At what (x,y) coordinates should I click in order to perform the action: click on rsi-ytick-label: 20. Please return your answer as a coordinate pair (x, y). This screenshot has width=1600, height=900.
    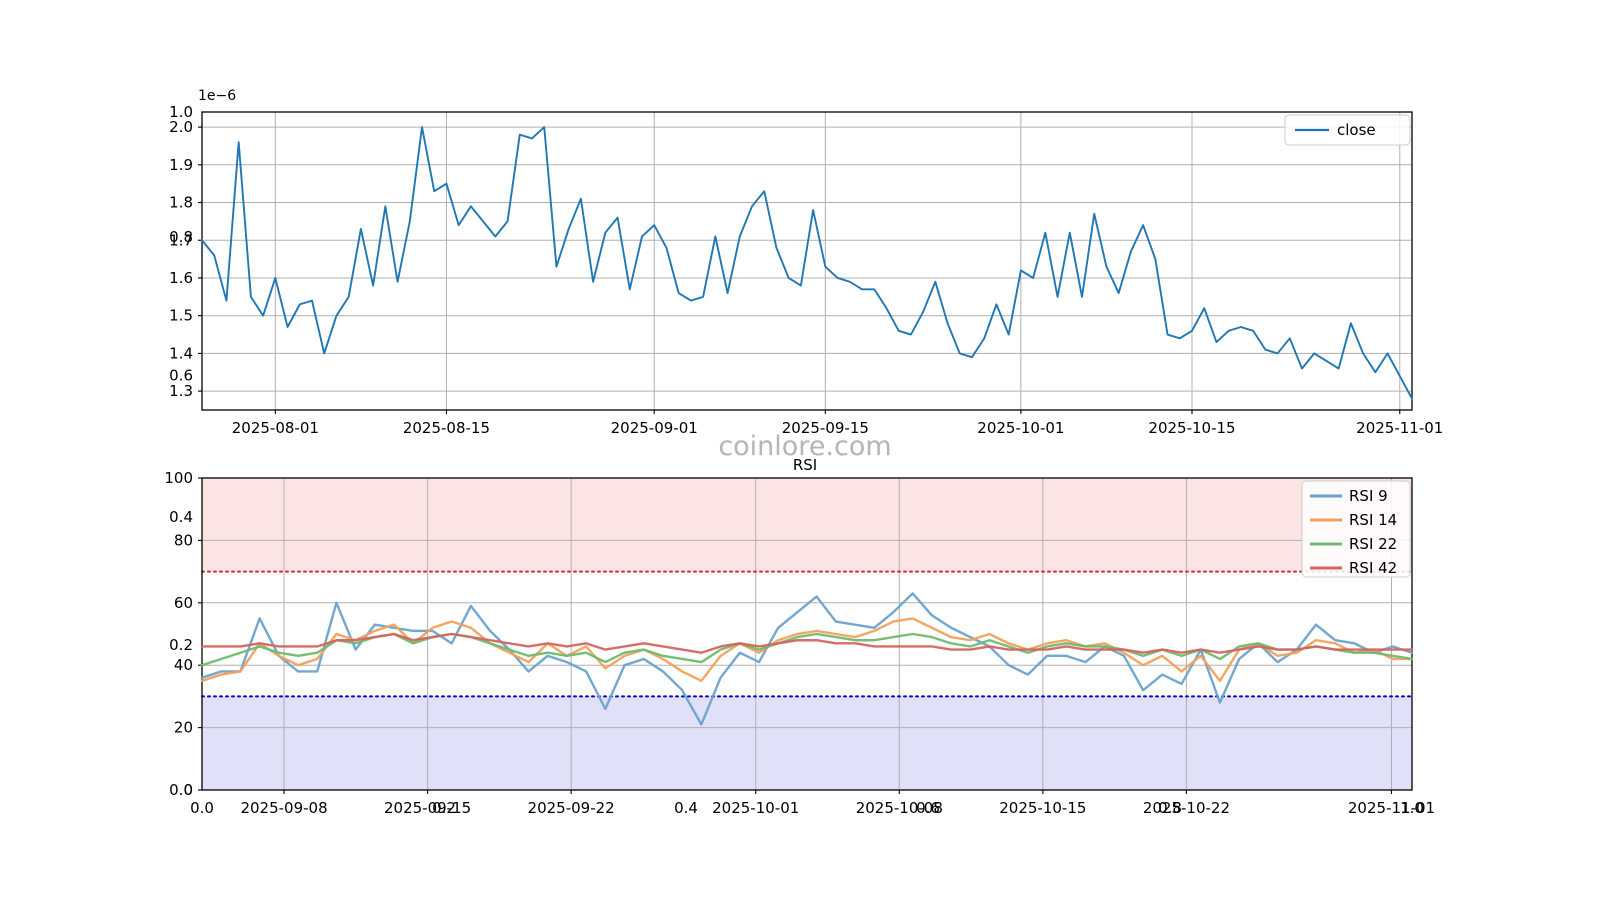
    Looking at the image, I should click on (183, 728).